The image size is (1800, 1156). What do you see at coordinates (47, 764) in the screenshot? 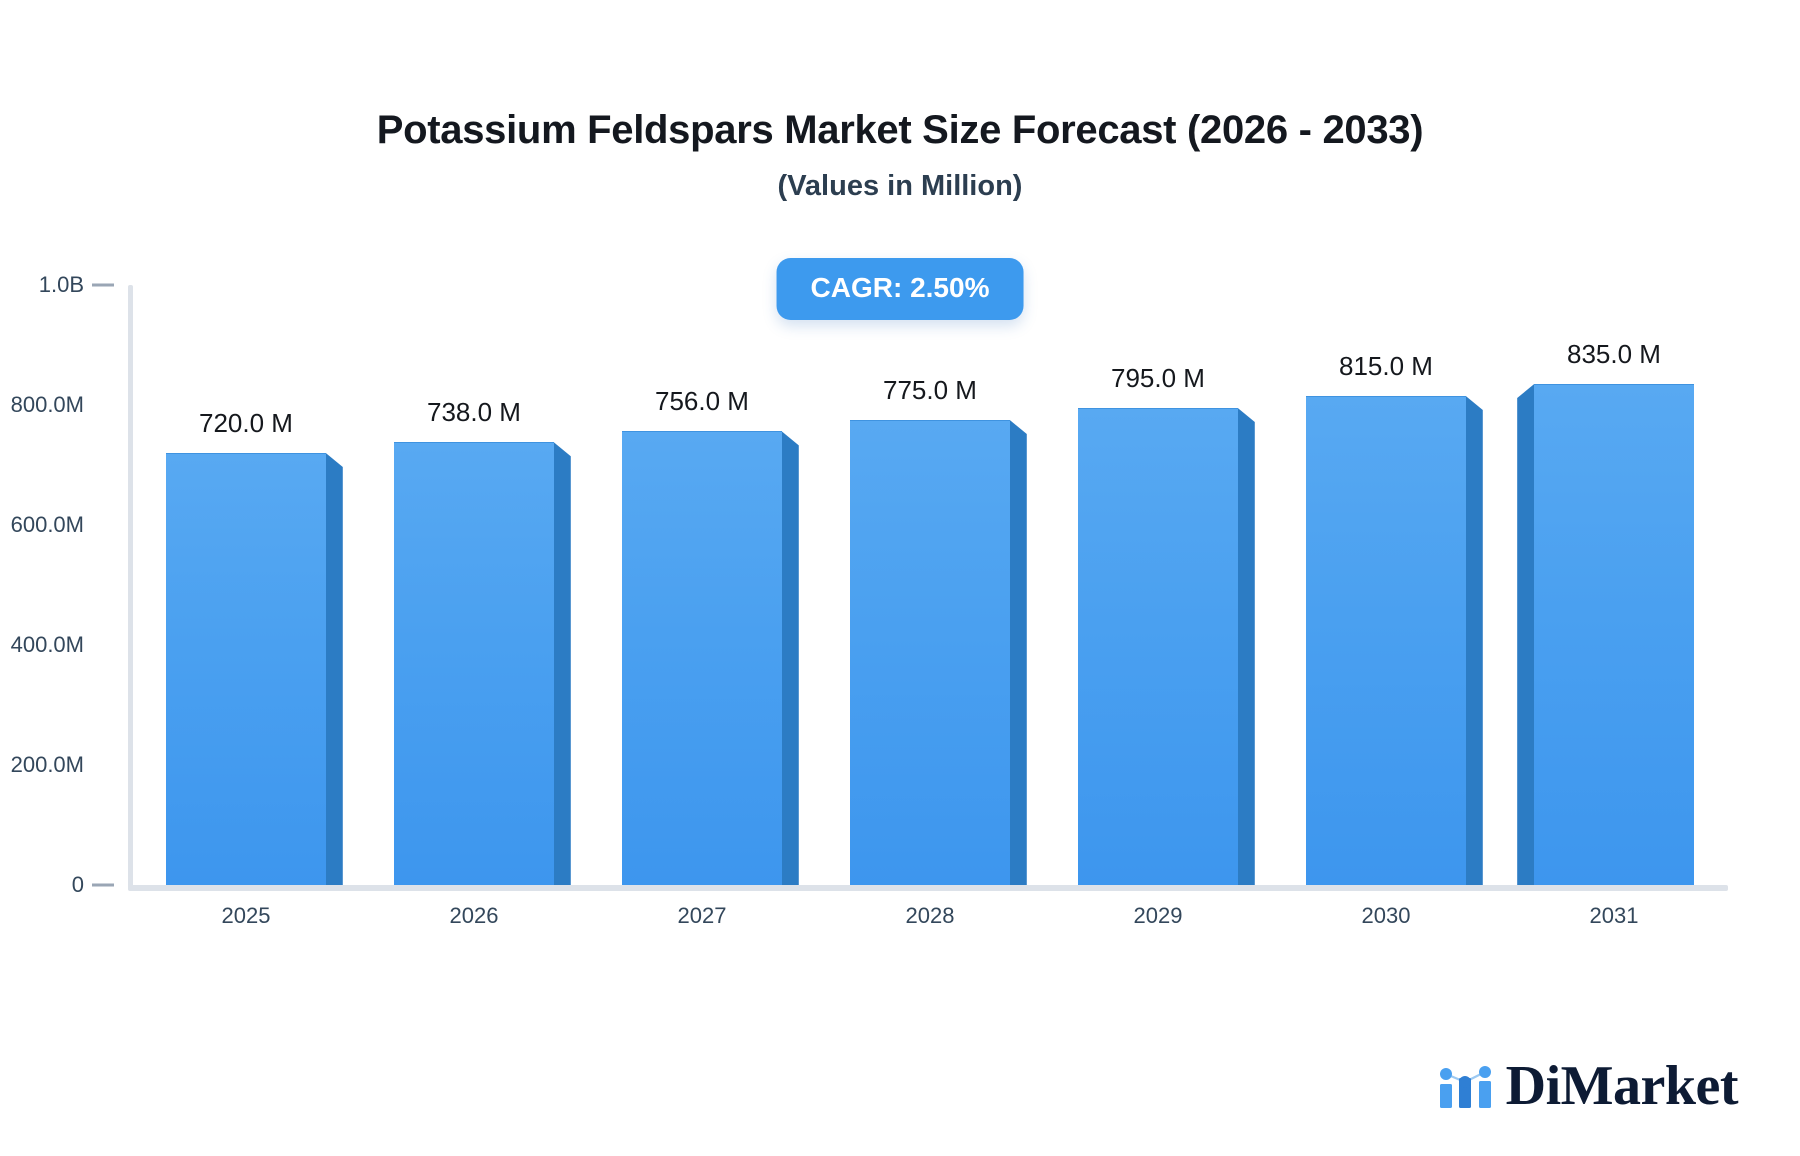
I see `y-tick-label: 200.0M` at bounding box center [47, 764].